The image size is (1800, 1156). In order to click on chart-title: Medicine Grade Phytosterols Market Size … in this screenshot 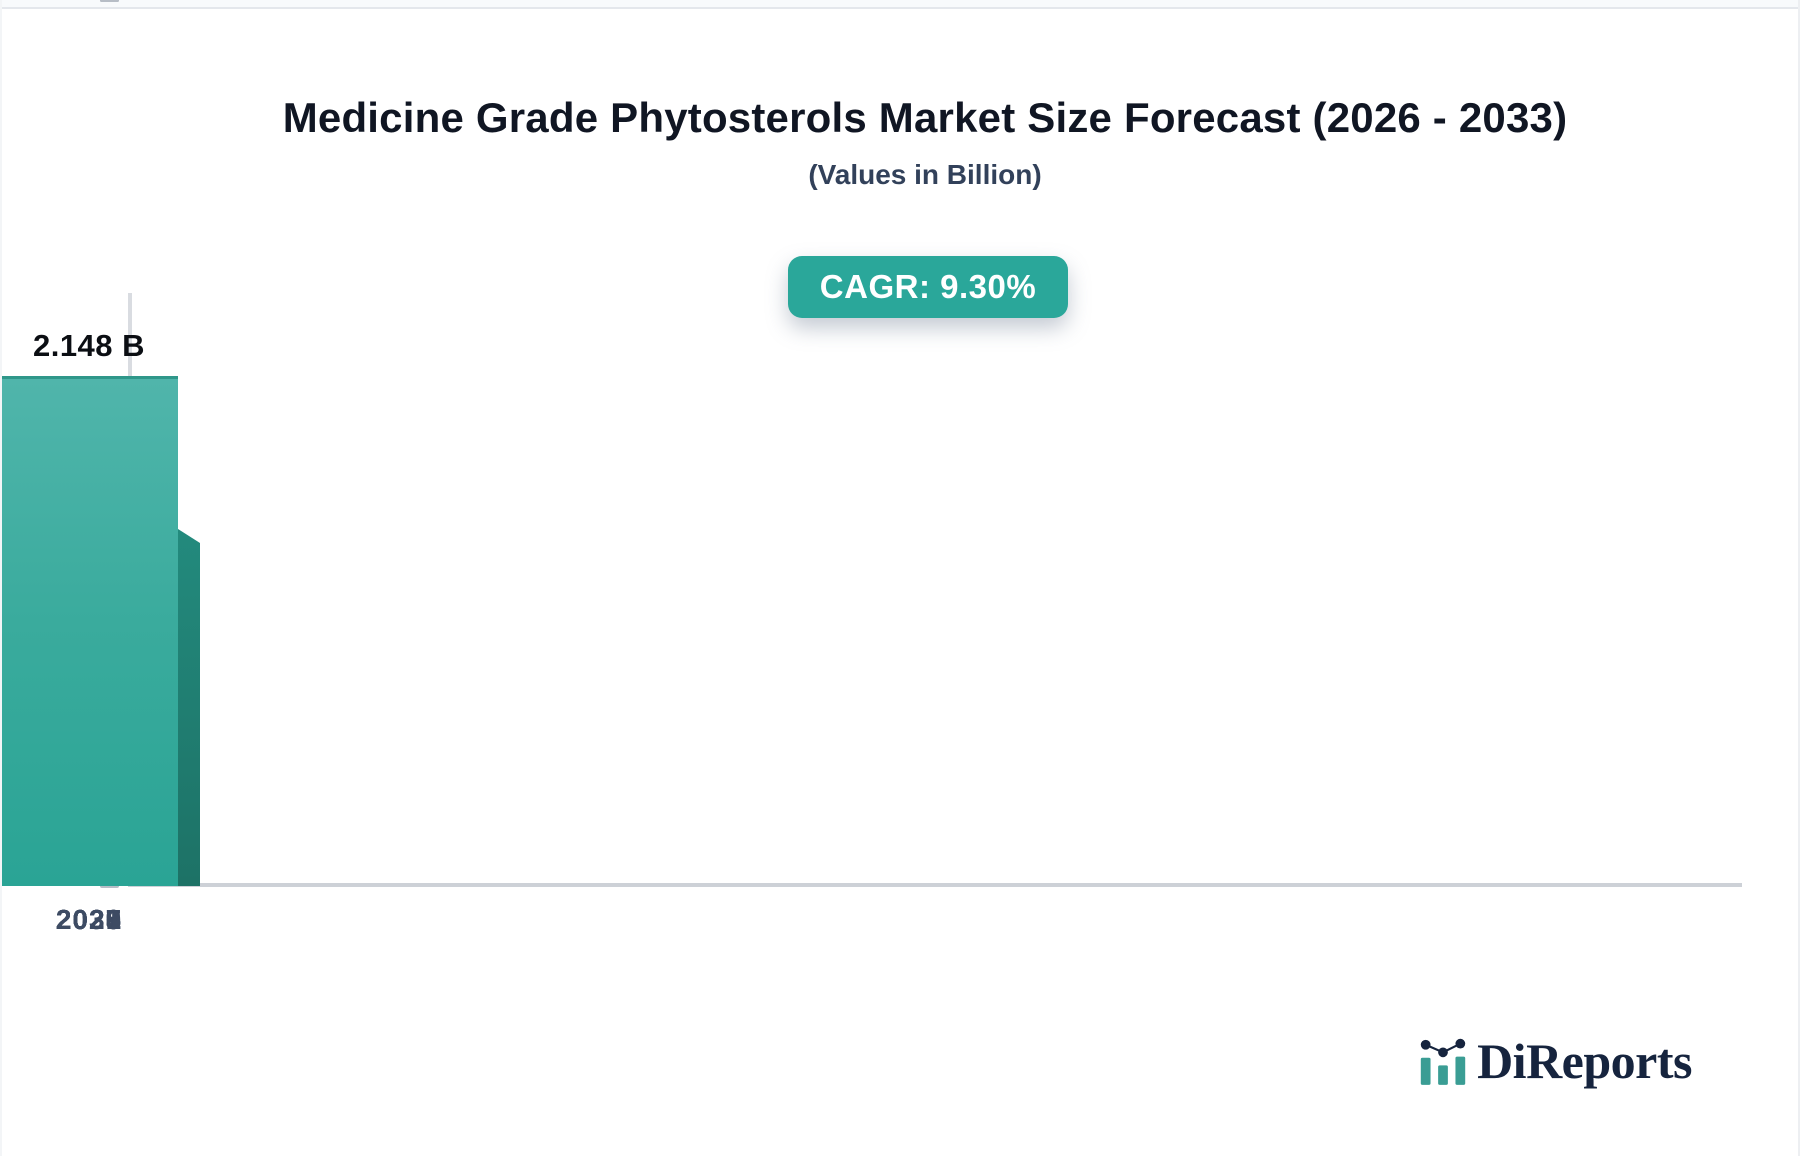, I will do `click(925, 117)`.